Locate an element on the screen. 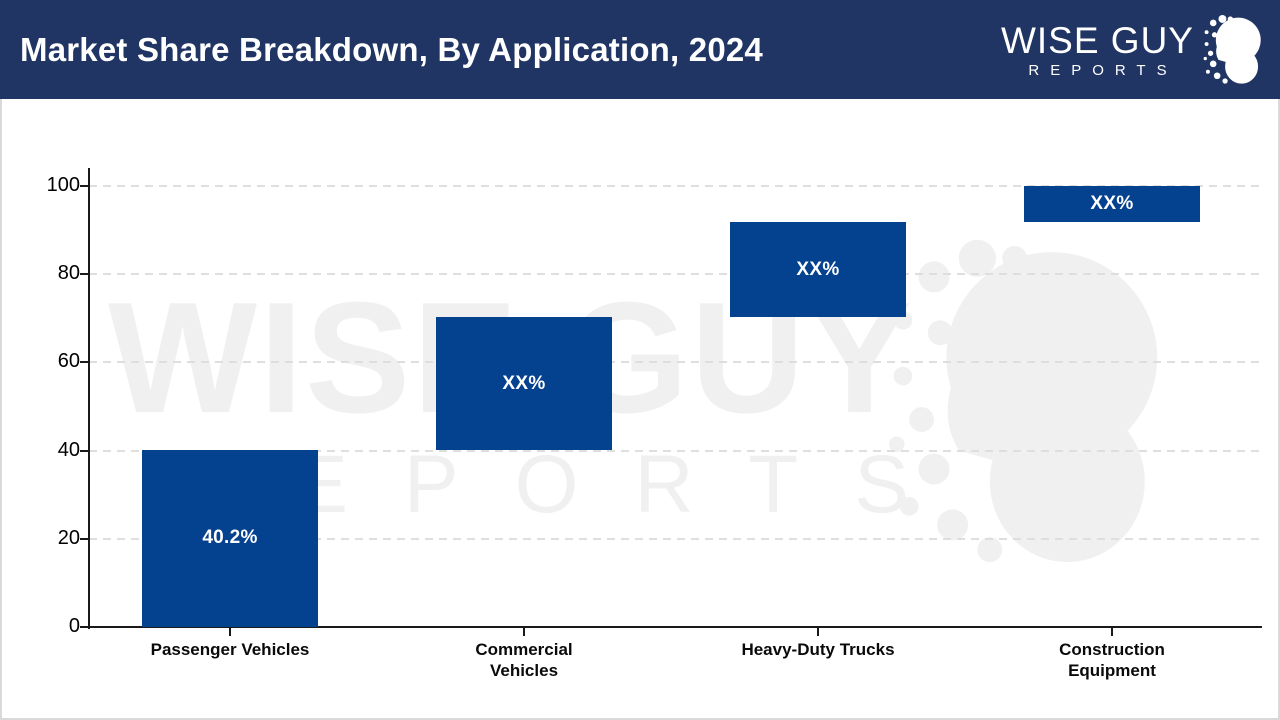  bar-3: XX% is located at coordinates (818, 270).